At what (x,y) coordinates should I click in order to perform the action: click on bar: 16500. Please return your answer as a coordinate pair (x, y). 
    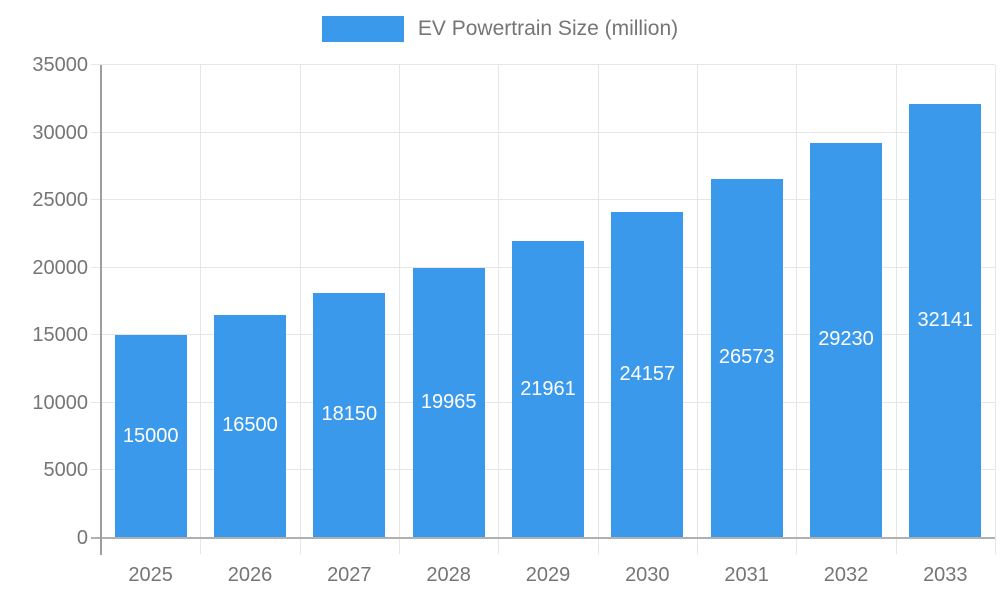
    Looking at the image, I should click on (250, 426).